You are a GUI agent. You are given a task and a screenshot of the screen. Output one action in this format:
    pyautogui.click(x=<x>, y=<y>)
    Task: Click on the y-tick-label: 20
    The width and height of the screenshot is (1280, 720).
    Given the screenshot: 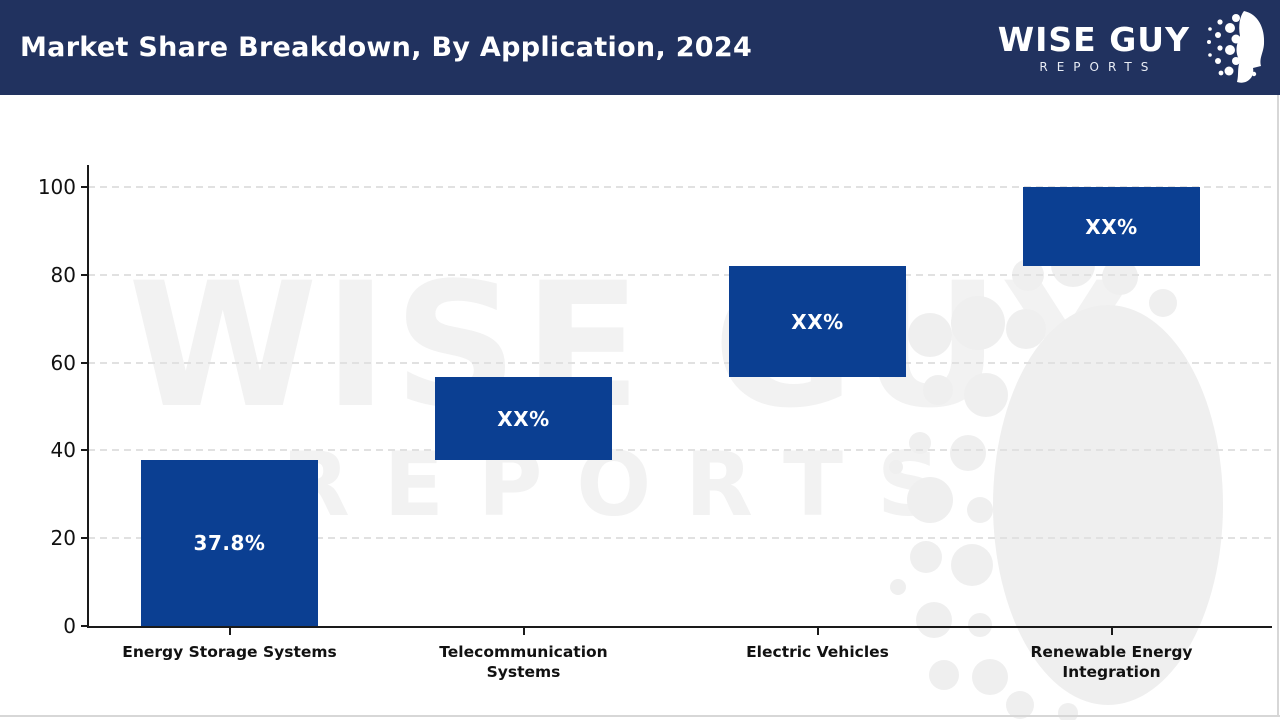 What is the action you would take?
    pyautogui.click(x=63, y=538)
    